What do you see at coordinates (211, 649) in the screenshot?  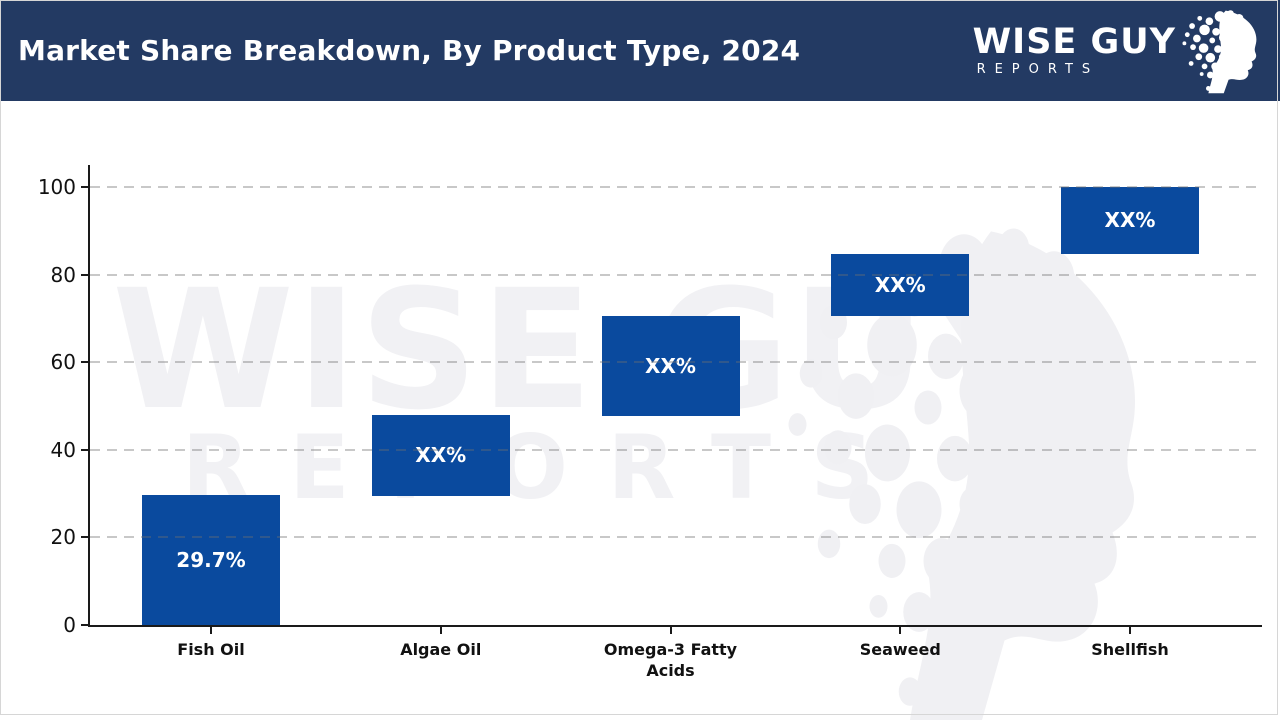 I see `x-tick-label-fish-oil: Fish Oil` at bounding box center [211, 649].